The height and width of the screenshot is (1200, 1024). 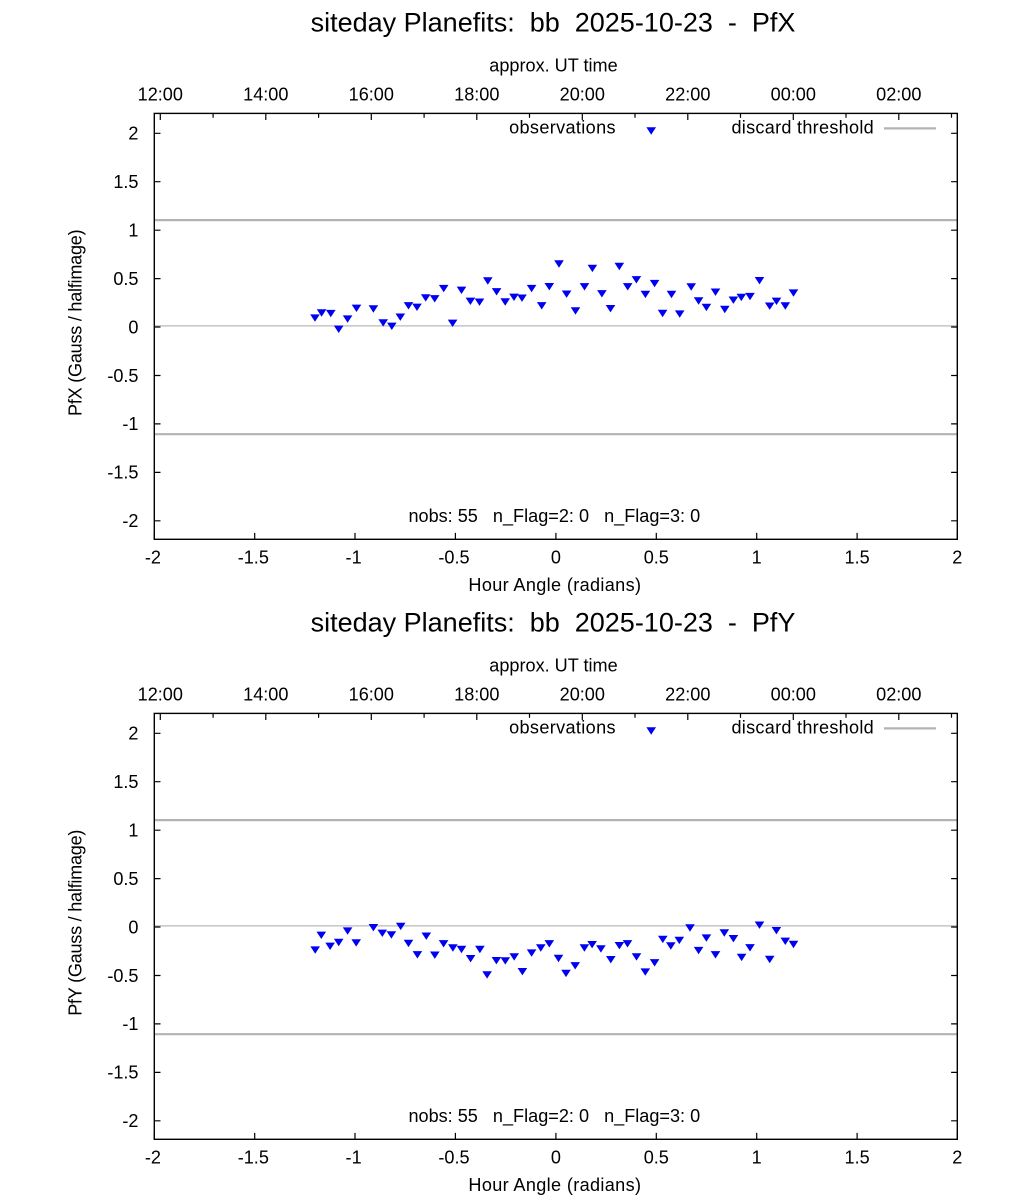 What do you see at coordinates (553, 23) in the screenshot?
I see `svg-text:siteday Planefits: bb 2025-1: siteday Planefits: bb 2025-10-23 - PfX` at bounding box center [553, 23].